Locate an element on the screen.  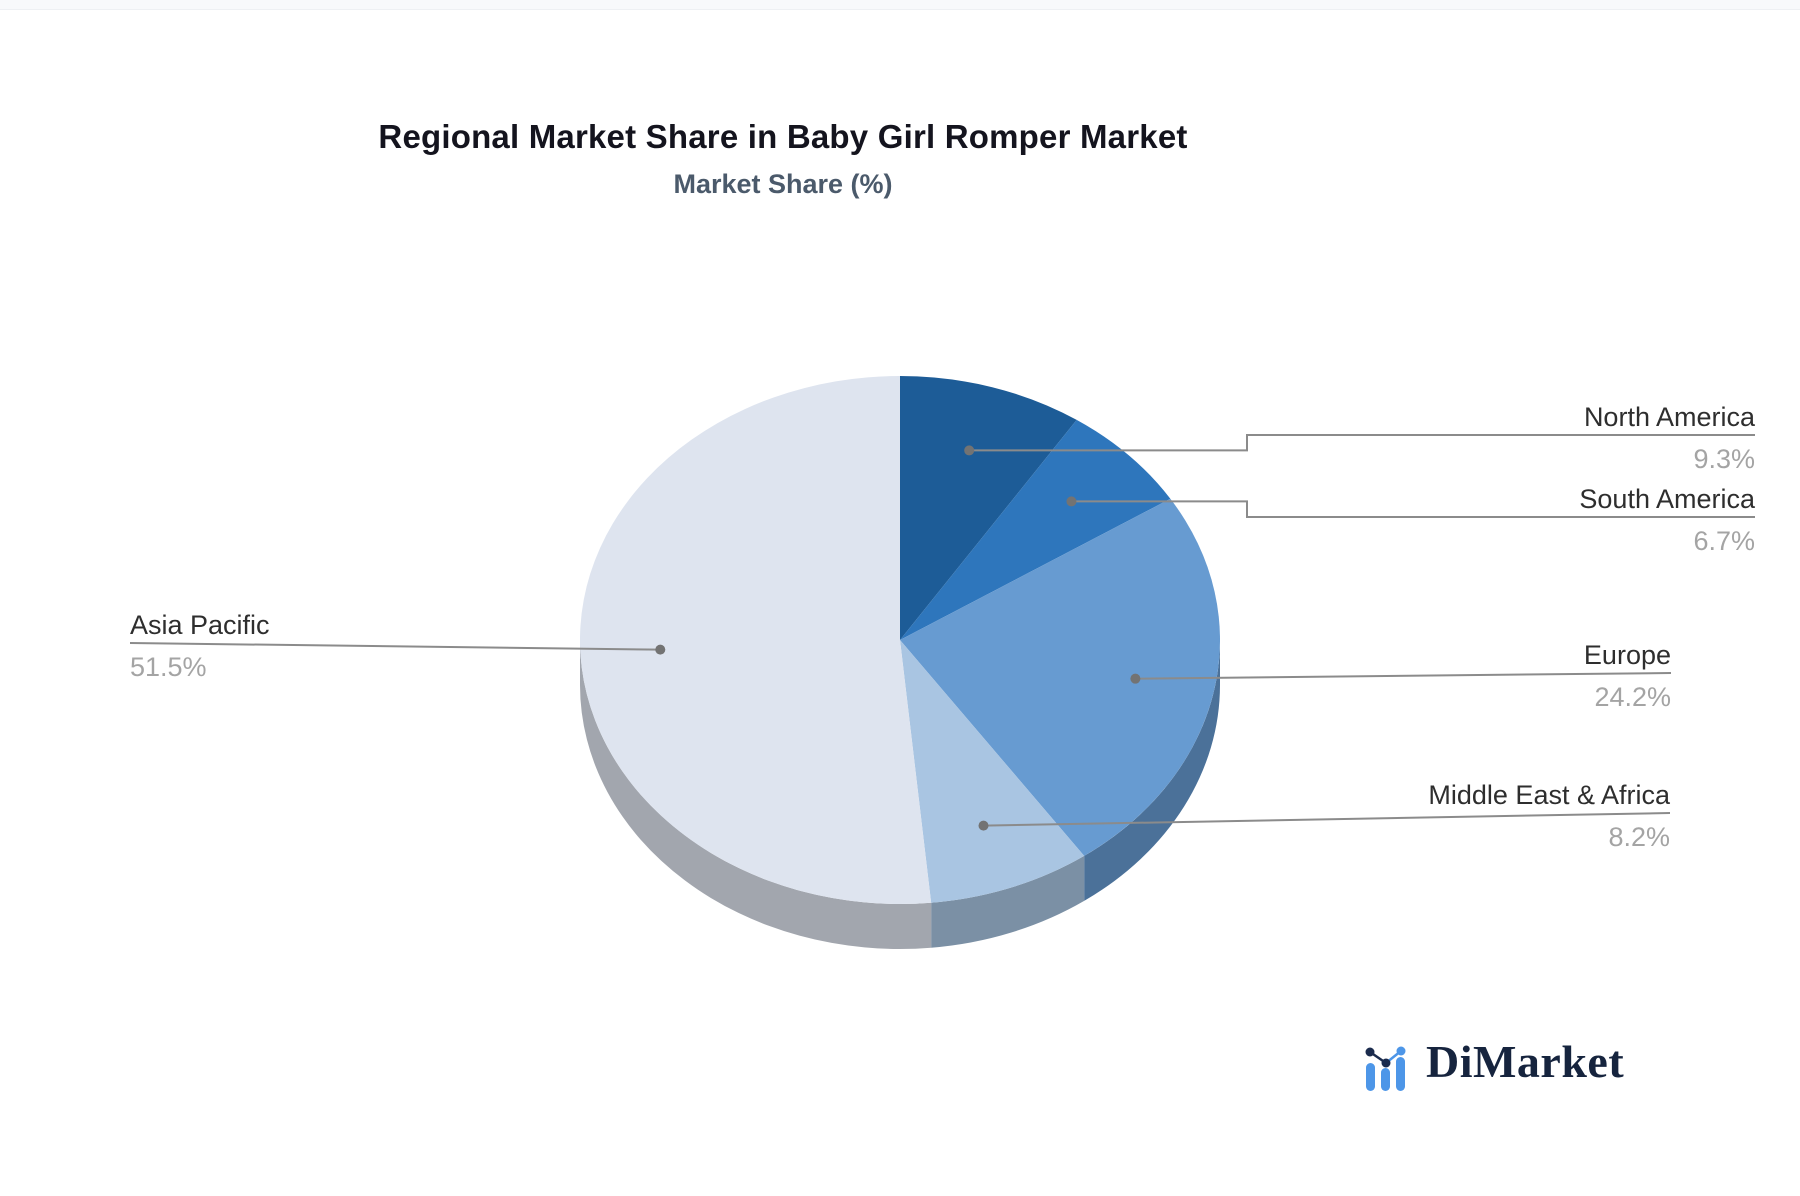
callout-europe: Europe 24.2% is located at coordinates (1627, 676).